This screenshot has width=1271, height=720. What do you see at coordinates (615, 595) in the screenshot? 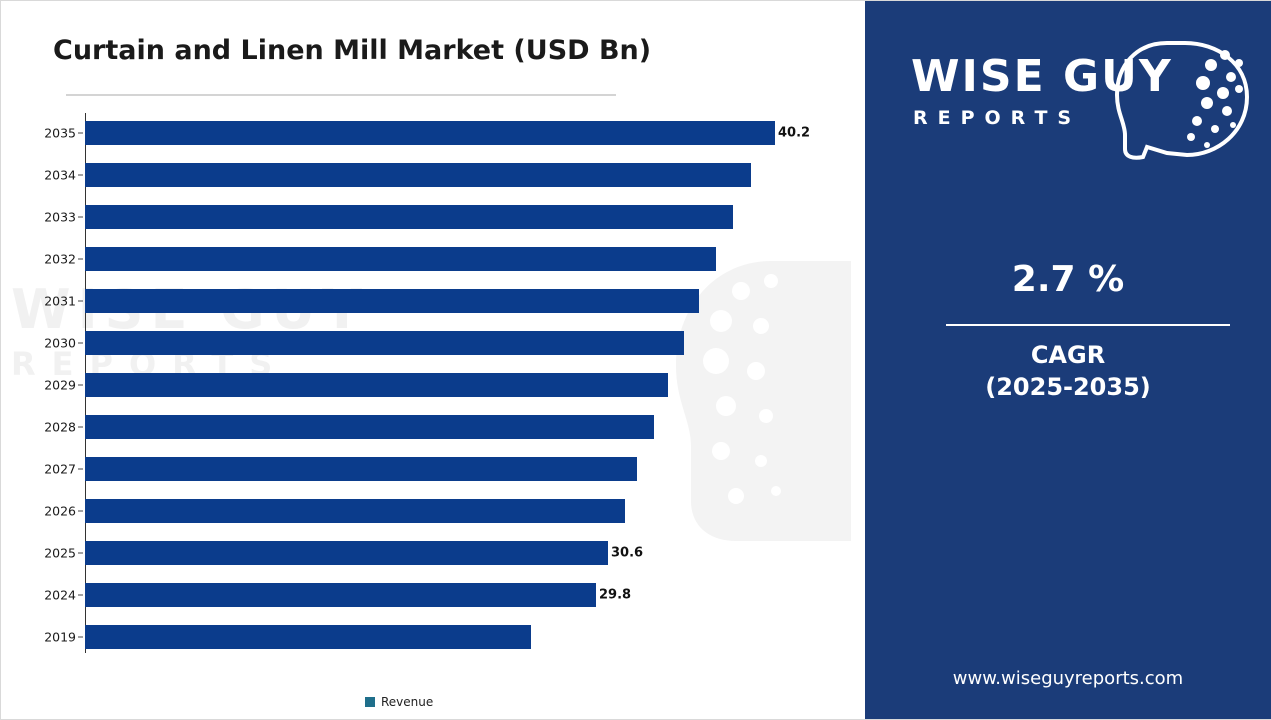
I see `bar-value-label: 29.8` at bounding box center [615, 595].